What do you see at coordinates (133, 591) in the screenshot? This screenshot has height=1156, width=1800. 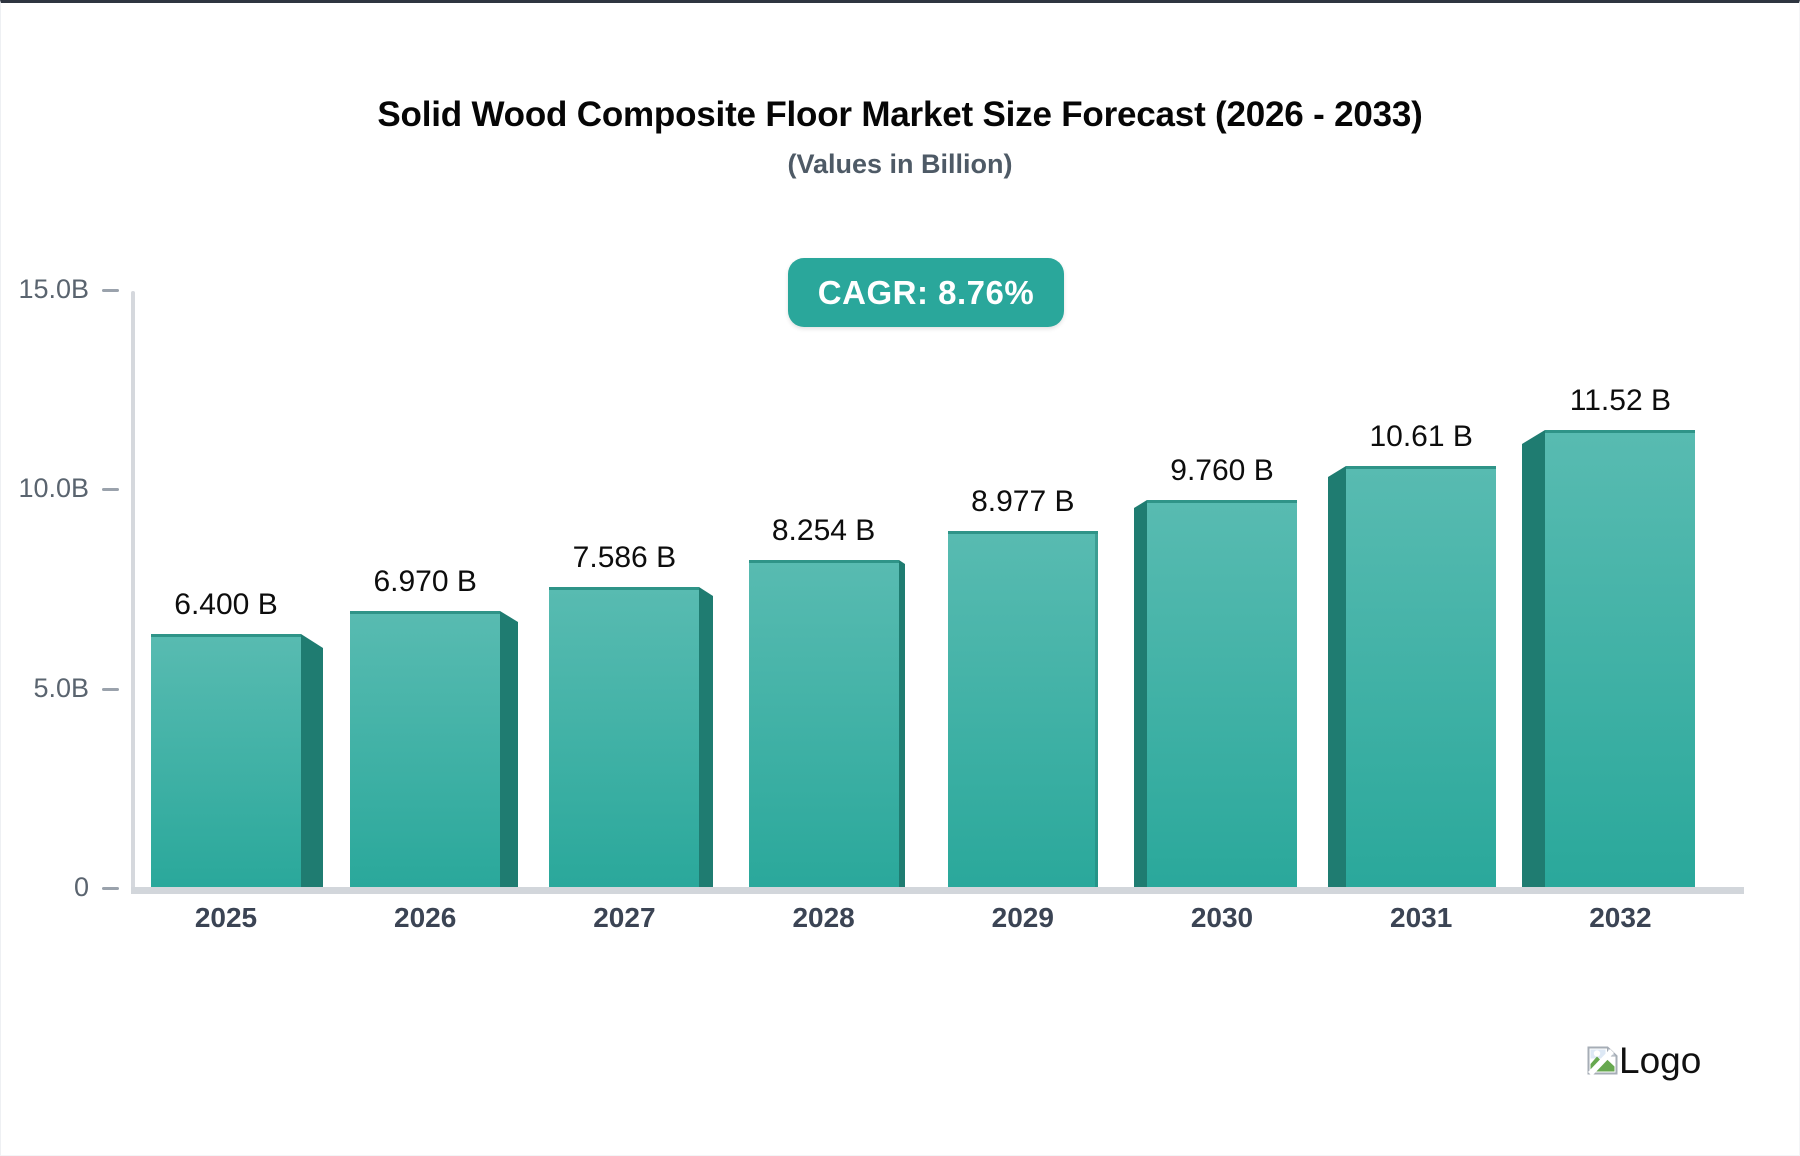 I see `y-axis-line` at bounding box center [133, 591].